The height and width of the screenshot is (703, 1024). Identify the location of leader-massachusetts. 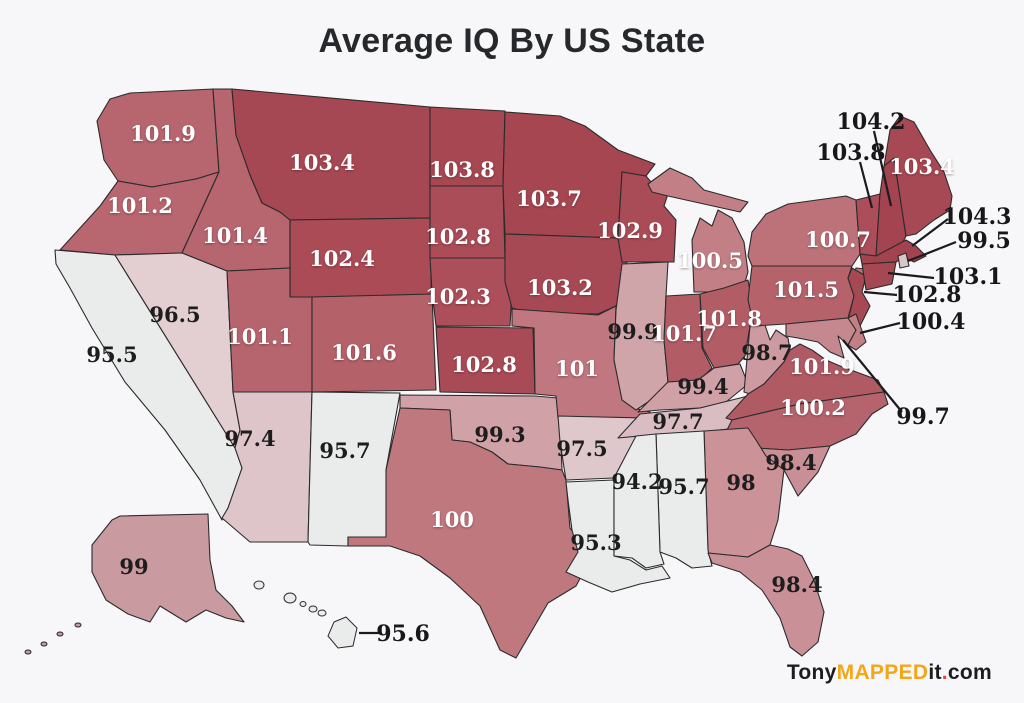
(930, 232).